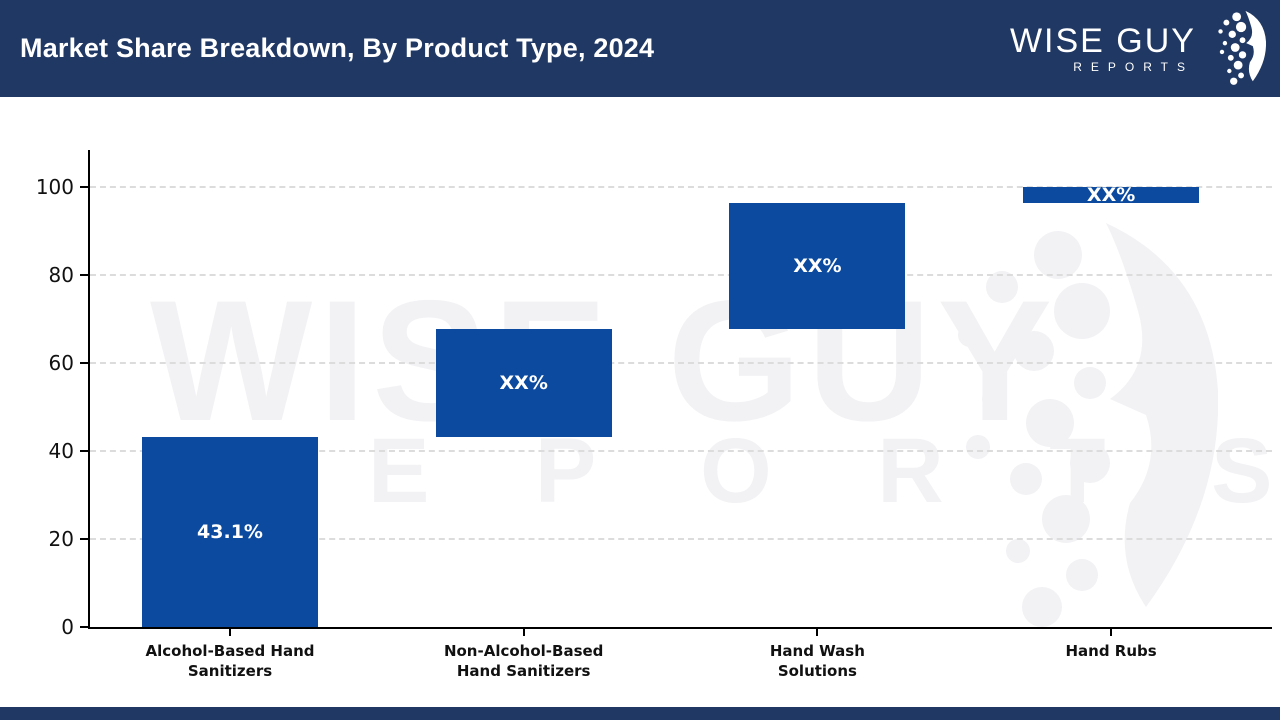 This screenshot has height=720, width=1280. Describe the element at coordinates (680, 628) in the screenshot. I see `x-axis-line` at that location.